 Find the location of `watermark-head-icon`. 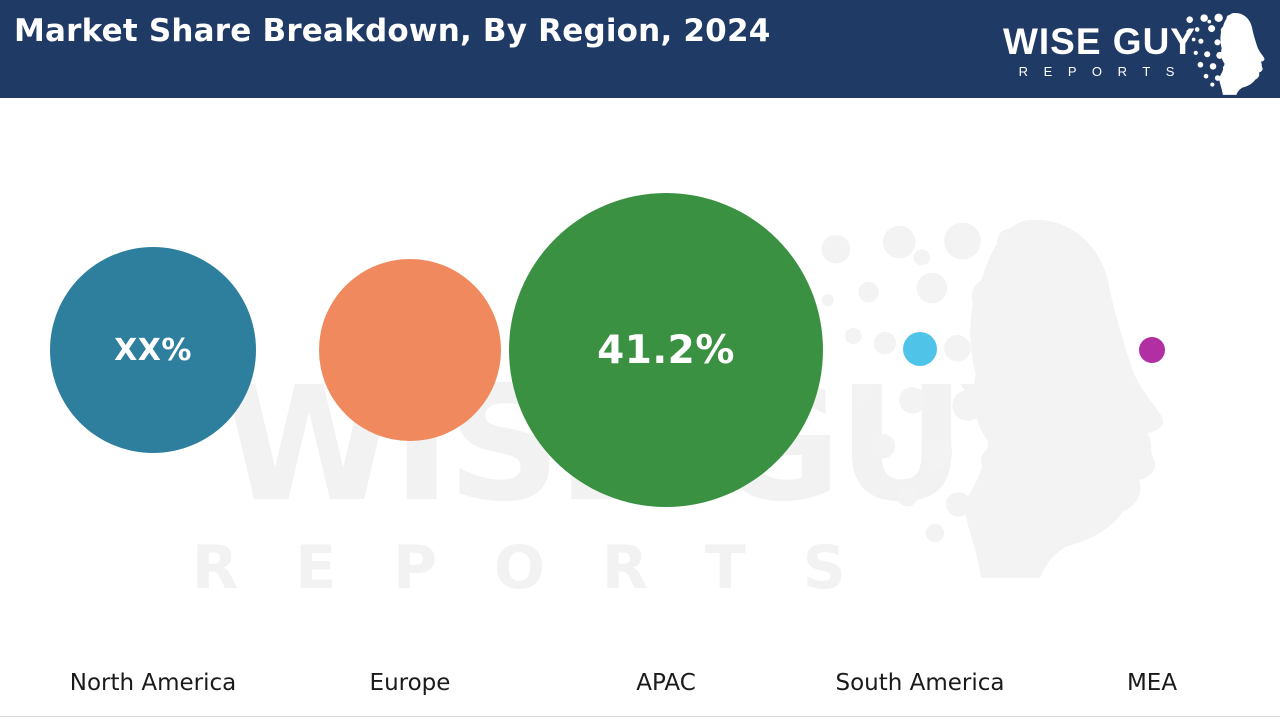

watermark-head-icon is located at coordinates (992, 398).